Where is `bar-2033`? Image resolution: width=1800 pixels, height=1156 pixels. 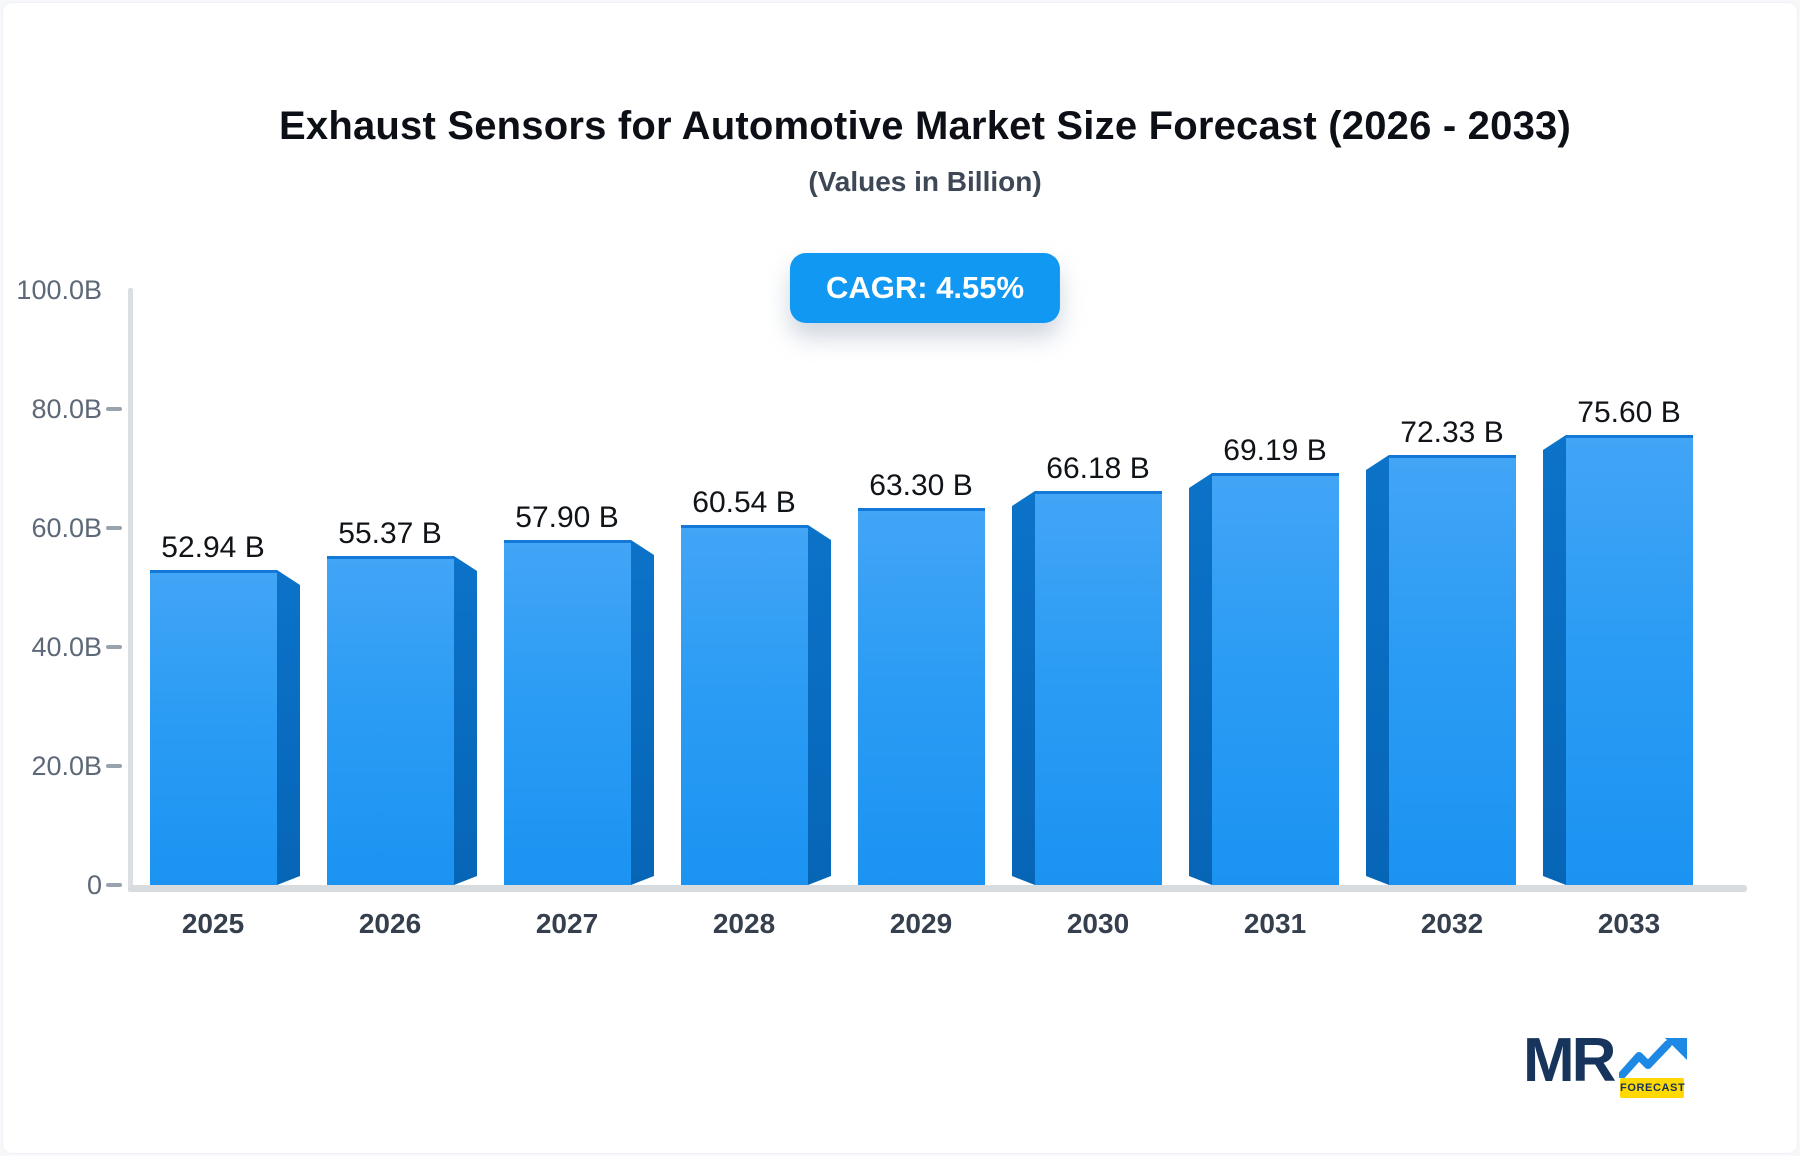
bar-2033 is located at coordinates (1629, 660).